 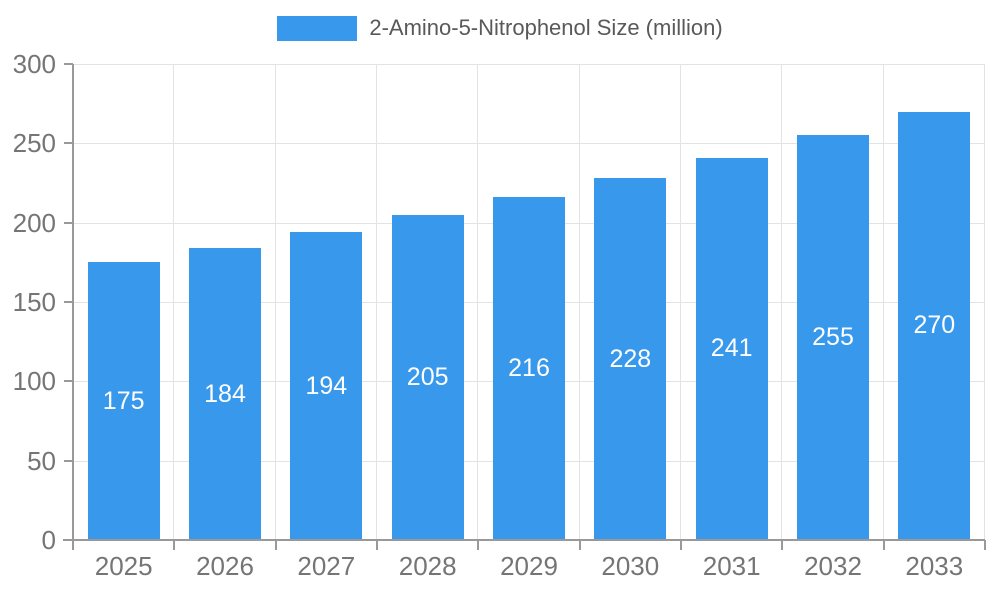 I want to click on bar-2029: 216, so click(x=529, y=368).